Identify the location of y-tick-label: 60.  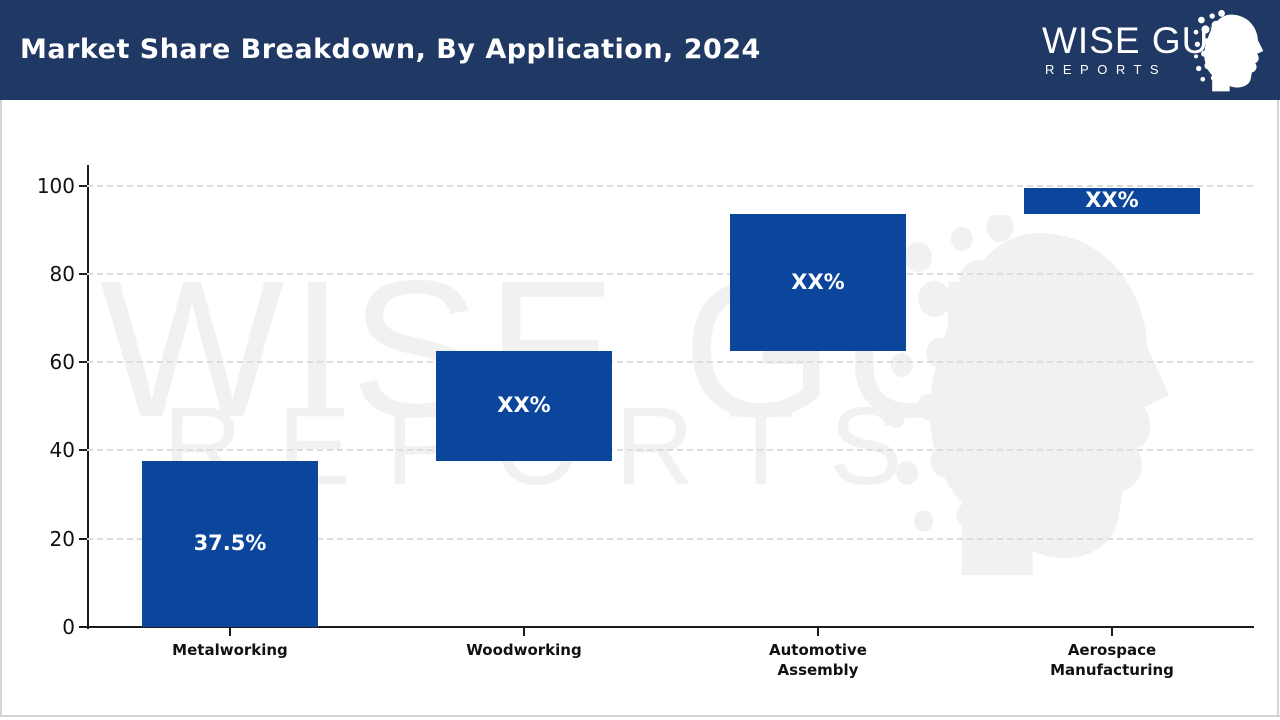
(62, 362).